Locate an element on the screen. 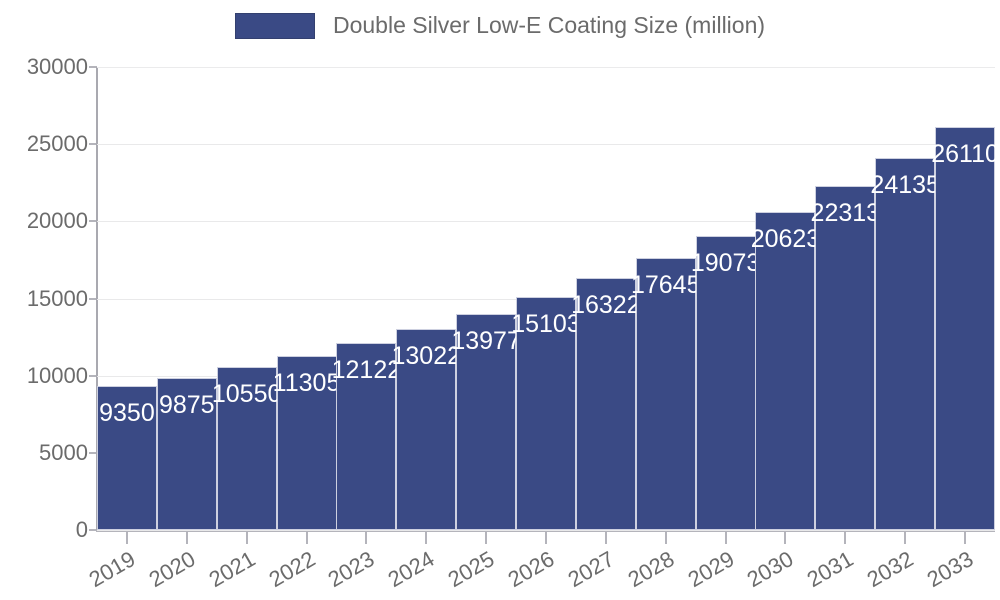  x-axis-tick-label: 2026 is located at coordinates (531, 569).